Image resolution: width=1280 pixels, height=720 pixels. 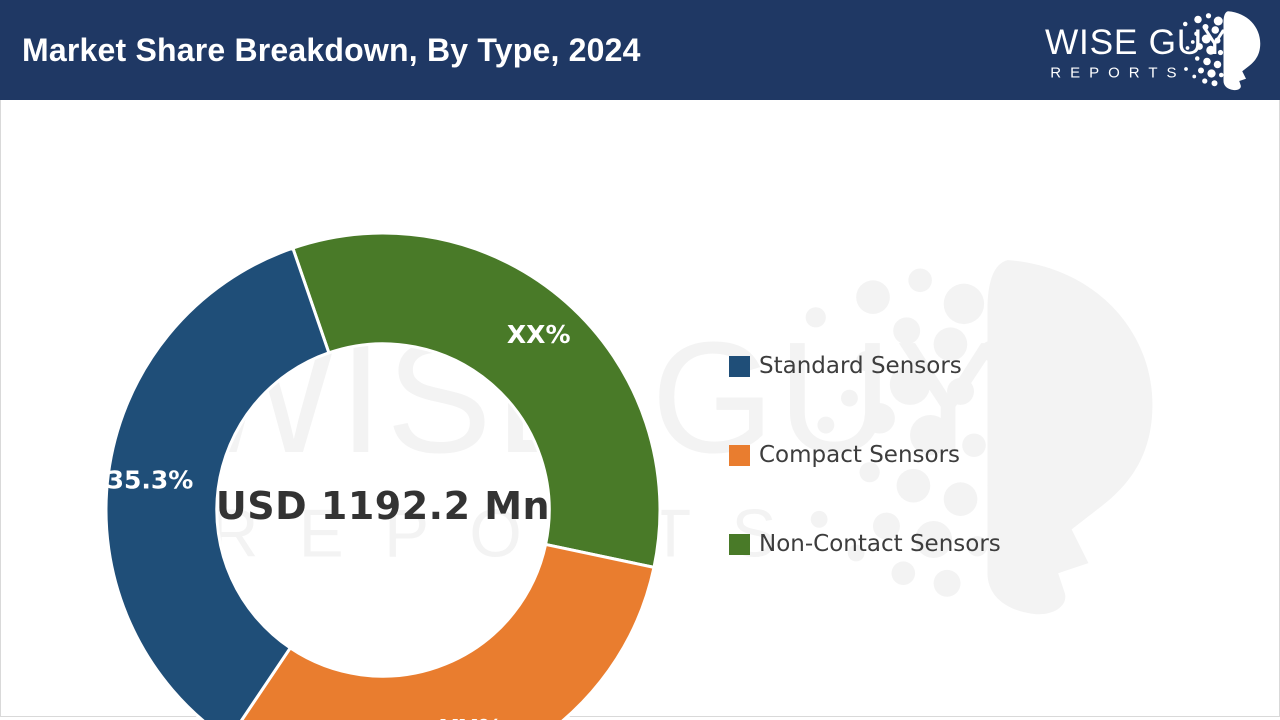 What do you see at coordinates (447, 631) in the screenshot?
I see `donut-segment-compact-sensors` at bounding box center [447, 631].